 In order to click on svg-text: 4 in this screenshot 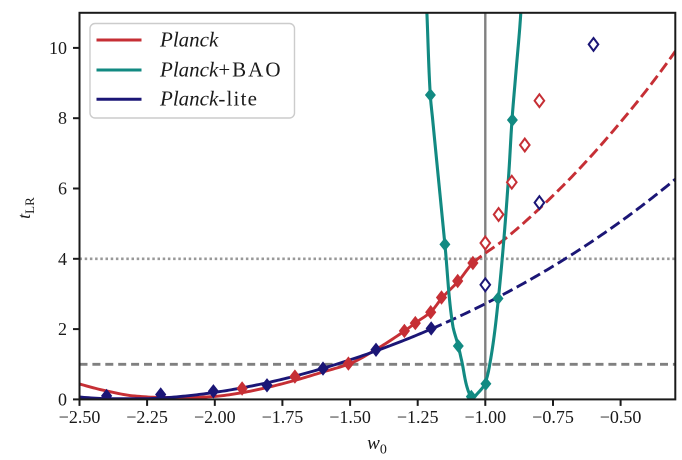, I will do `click(62, 259)`.